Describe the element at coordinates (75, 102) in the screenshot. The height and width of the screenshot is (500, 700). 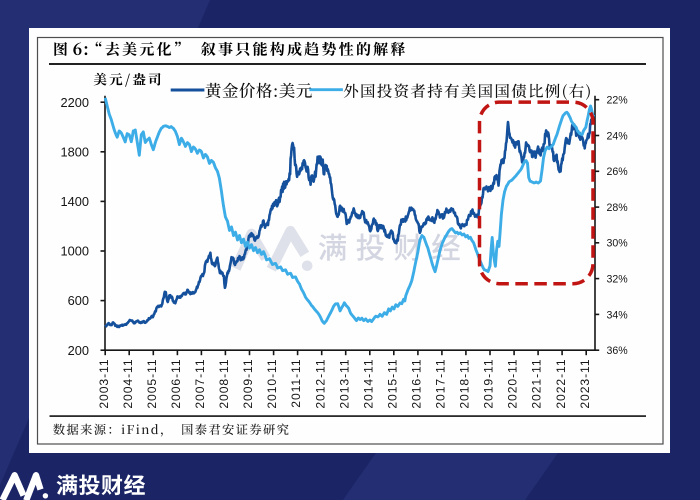
I see `svg-text: 2200` at that location.